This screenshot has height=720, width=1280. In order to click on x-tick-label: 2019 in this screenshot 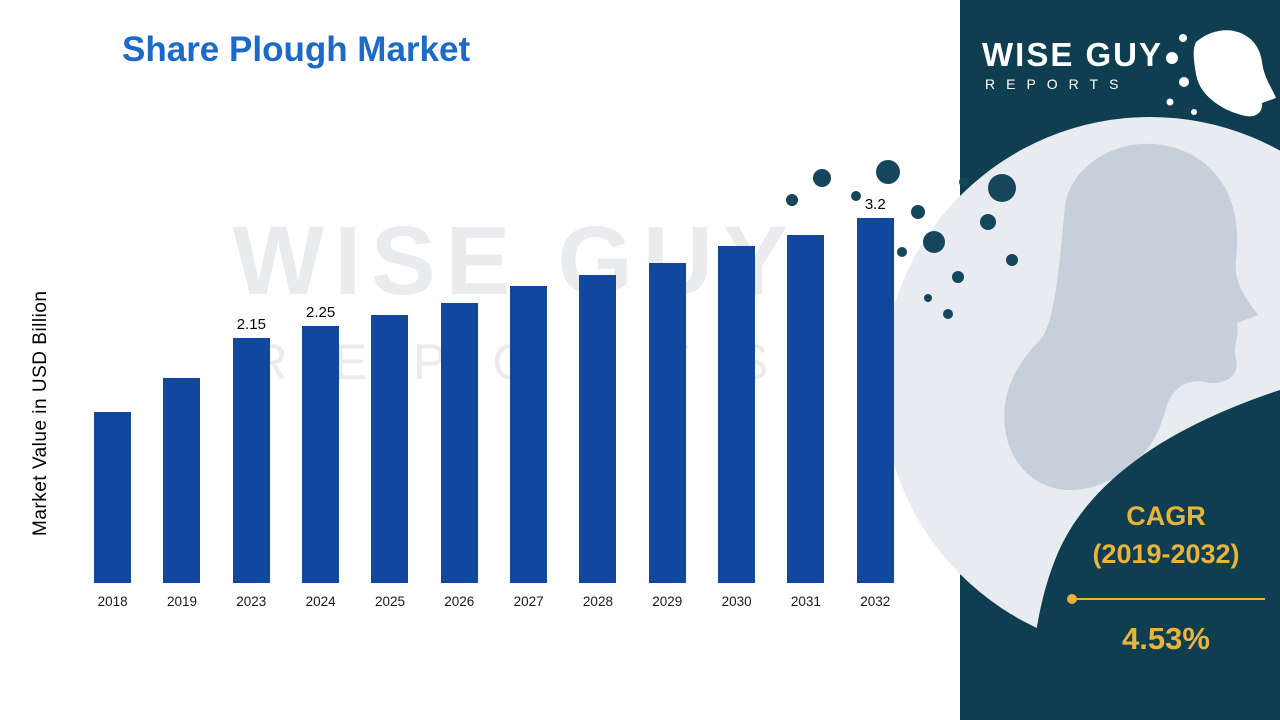, I will do `click(181, 601)`.